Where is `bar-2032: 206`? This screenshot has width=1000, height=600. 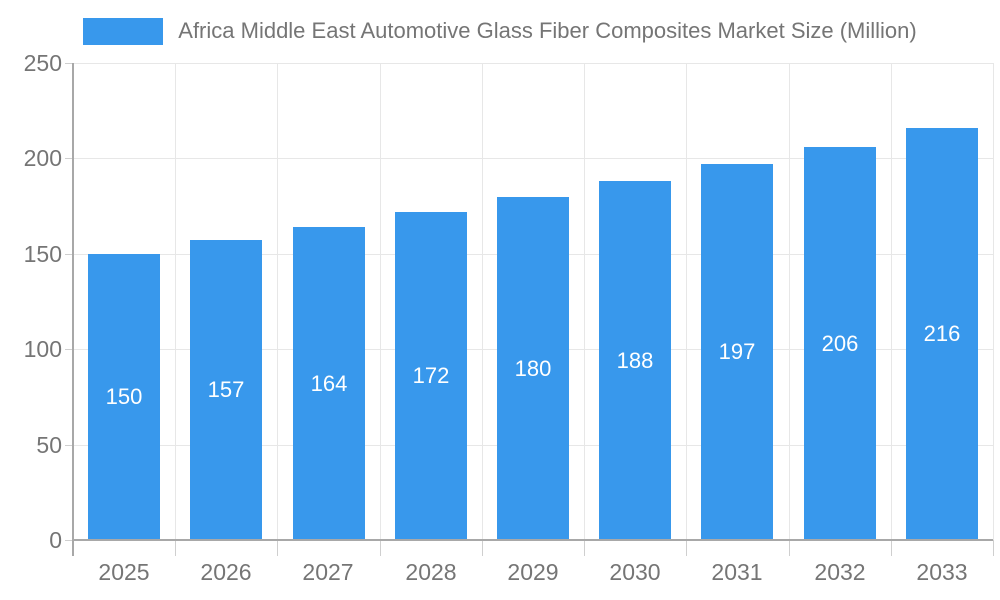 bar-2032: 206 is located at coordinates (840, 343).